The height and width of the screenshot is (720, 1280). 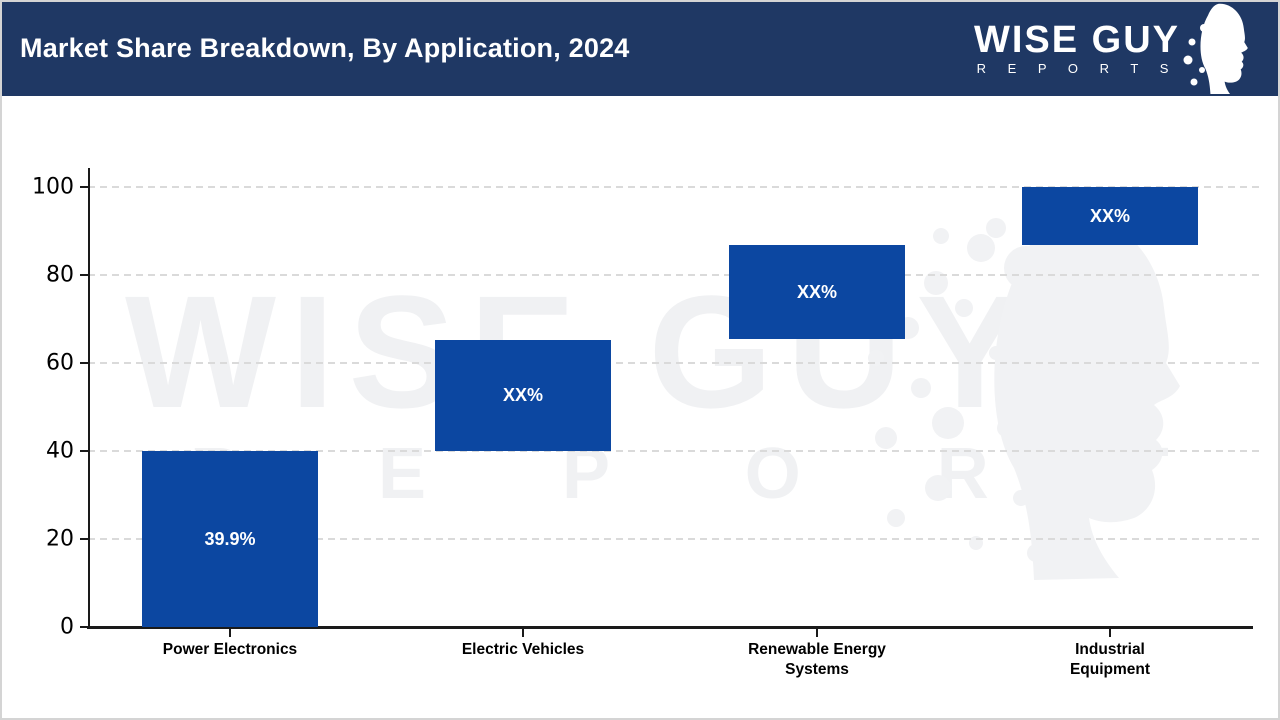 I want to click on brand-logo-text: WISE GUY R E P O R T S, so click(x=1077, y=48).